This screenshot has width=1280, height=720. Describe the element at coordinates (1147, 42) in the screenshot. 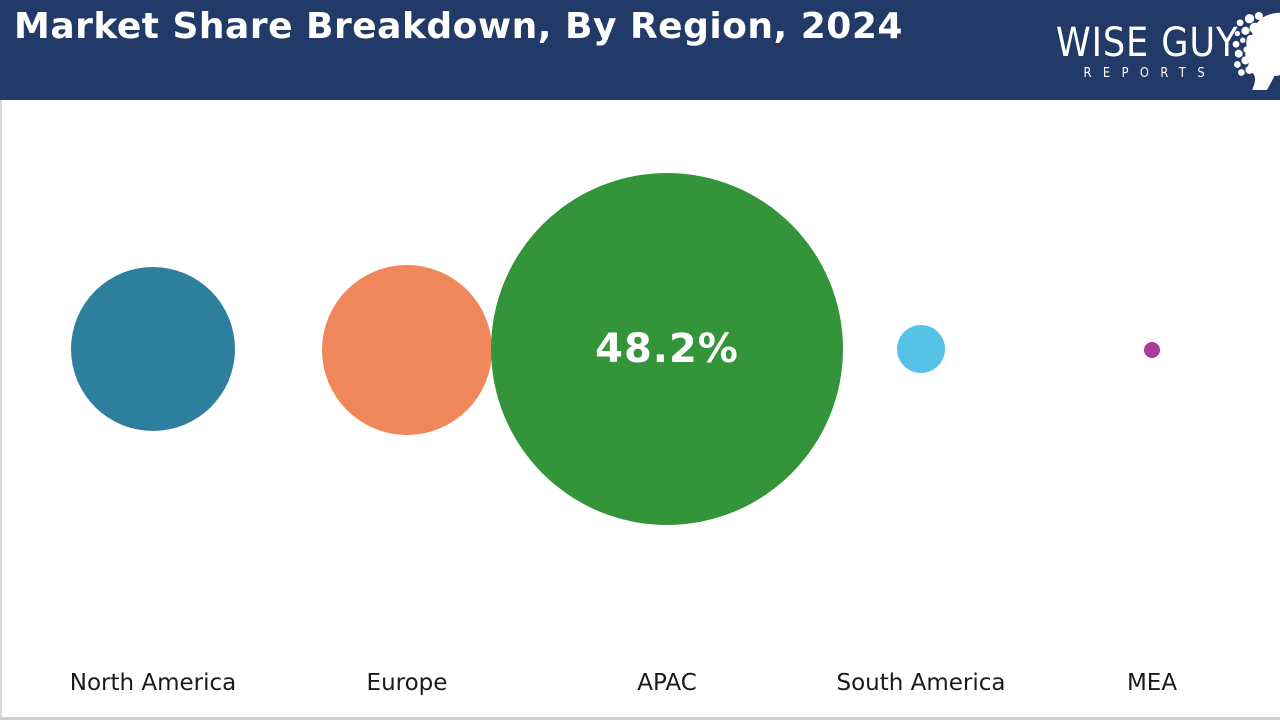

I see `logo-brand-text: WISE GUY` at that location.